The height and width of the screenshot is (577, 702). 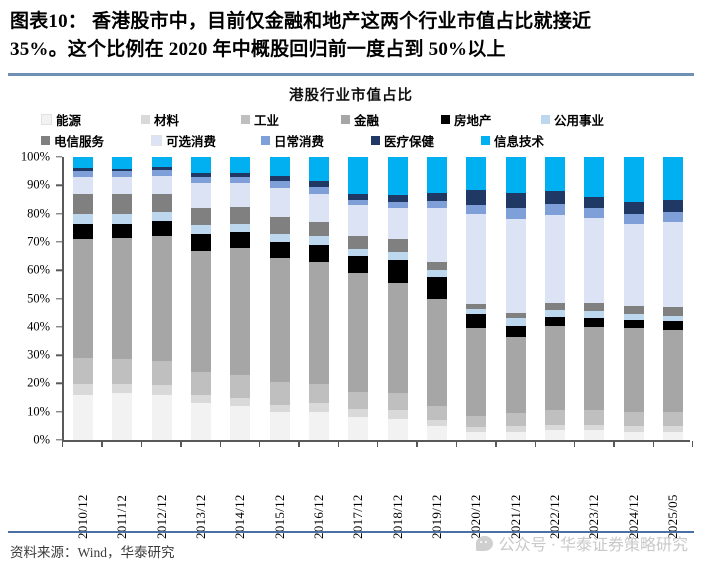 What do you see at coordinates (391, 119) in the screenshot?
I see `legend-item-financials: 金融` at bounding box center [391, 119].